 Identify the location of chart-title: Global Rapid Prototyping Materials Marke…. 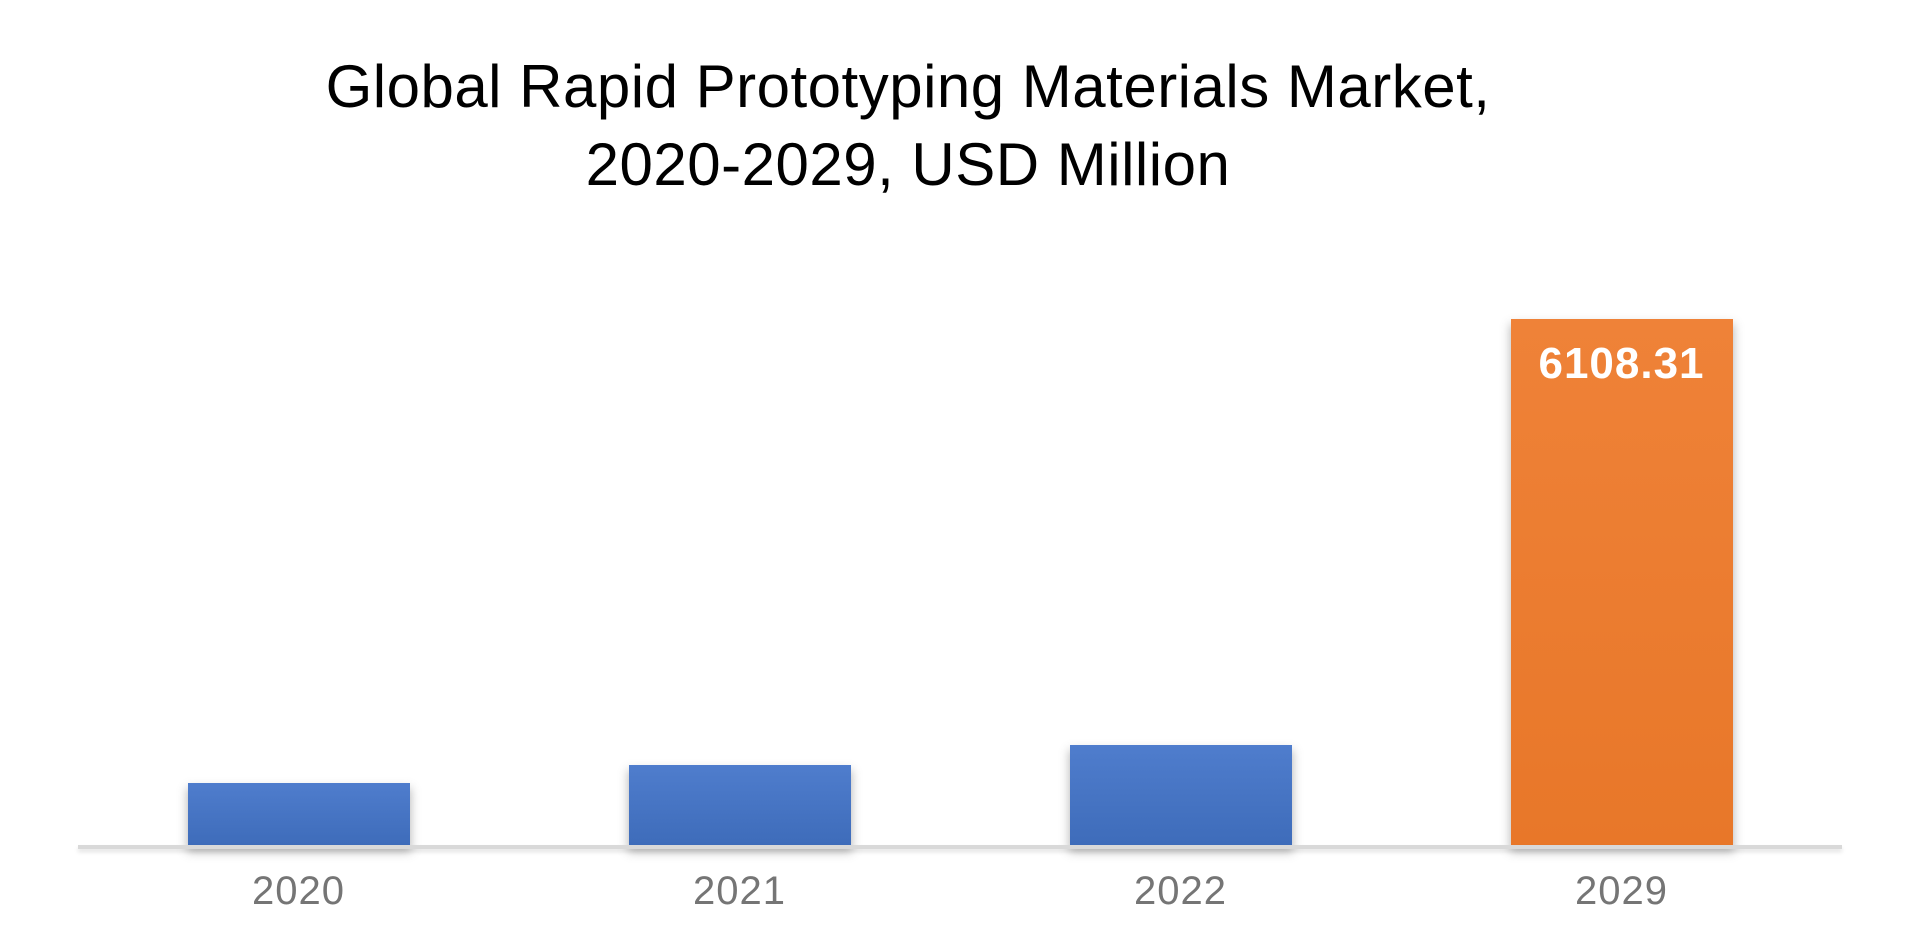
(908, 126).